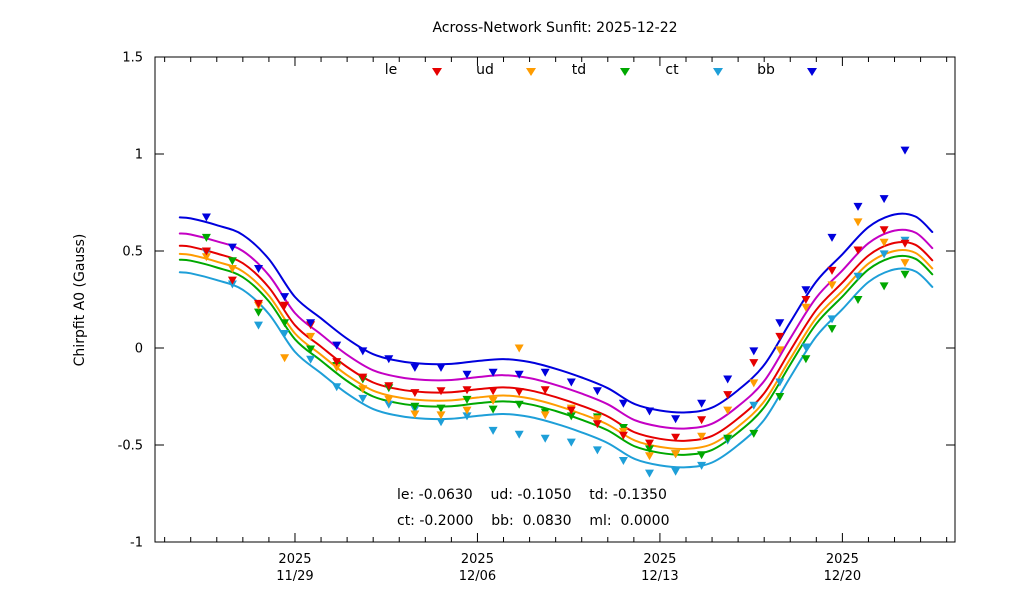 This screenshot has width=1024, height=600. What do you see at coordinates (512, 72) in the screenshot?
I see `legend: le ud td ct bb` at bounding box center [512, 72].